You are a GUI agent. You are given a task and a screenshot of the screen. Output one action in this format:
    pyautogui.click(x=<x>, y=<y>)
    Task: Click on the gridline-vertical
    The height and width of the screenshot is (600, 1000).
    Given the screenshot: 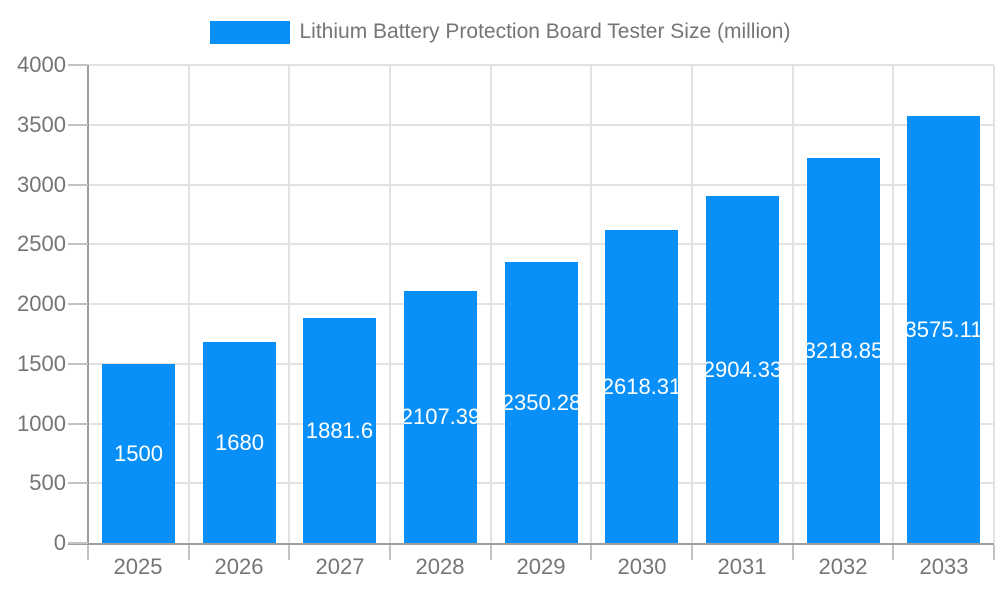 What is the action you would take?
    pyautogui.click(x=994, y=304)
    